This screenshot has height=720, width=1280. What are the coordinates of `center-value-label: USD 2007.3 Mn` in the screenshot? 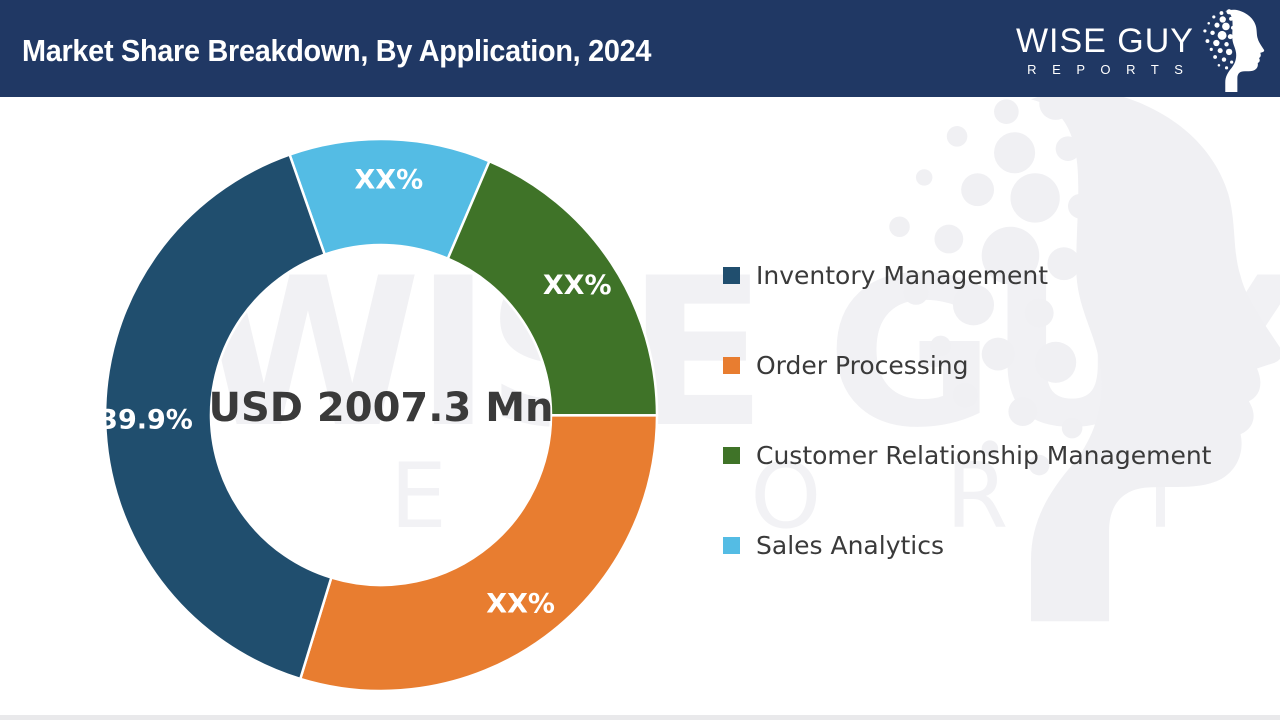 It's located at (381, 408).